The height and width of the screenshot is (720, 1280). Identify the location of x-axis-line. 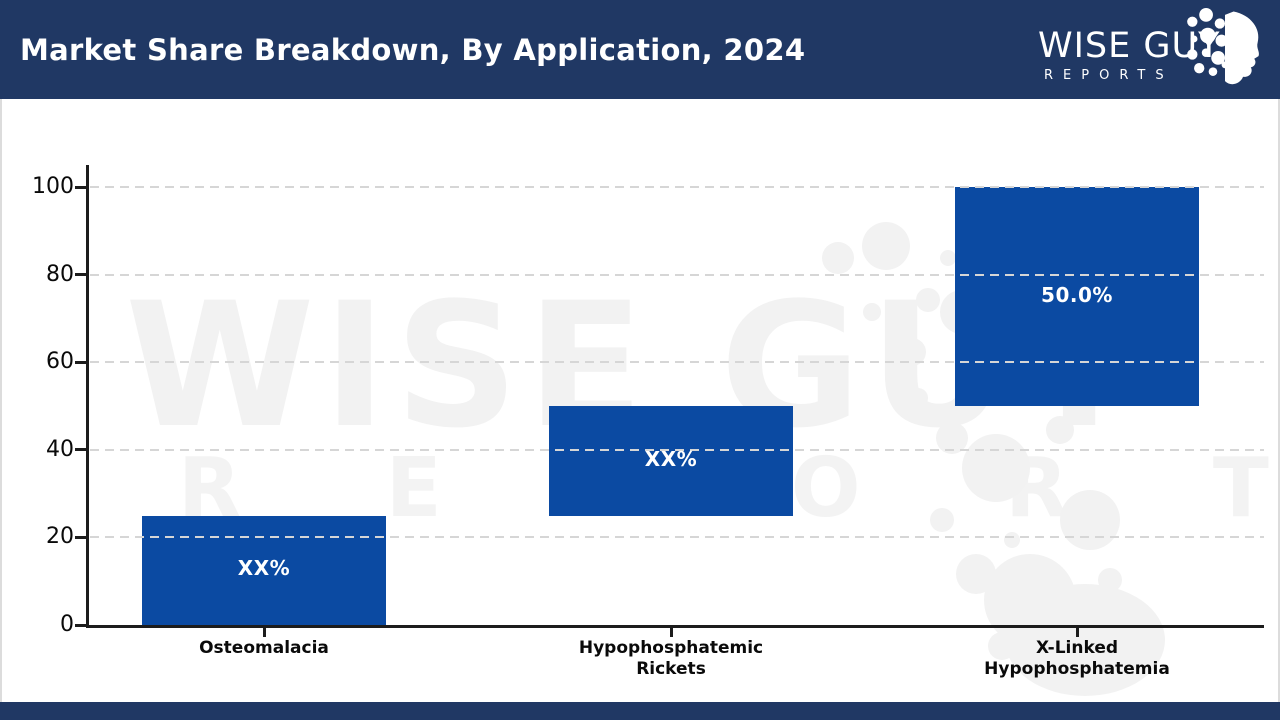
(675, 626).